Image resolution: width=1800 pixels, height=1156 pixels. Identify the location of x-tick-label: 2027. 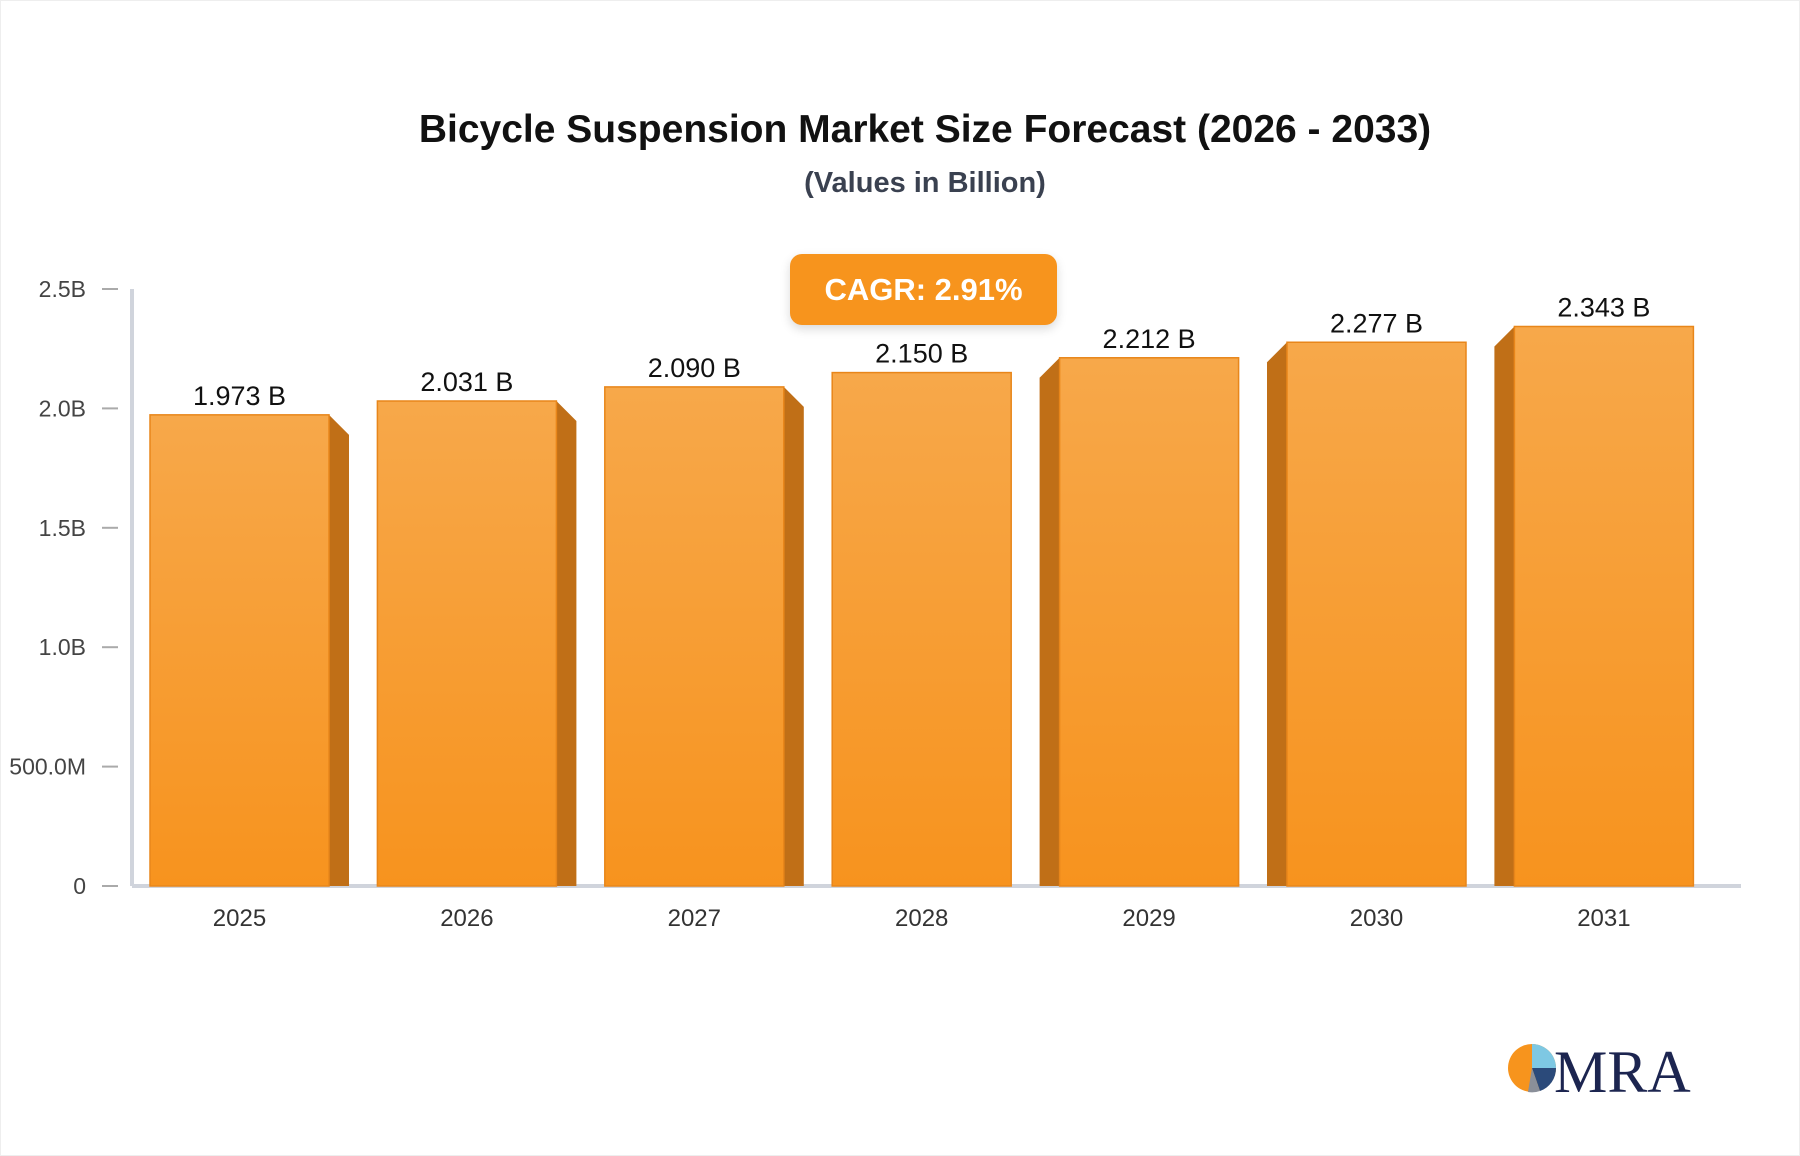
(694, 918).